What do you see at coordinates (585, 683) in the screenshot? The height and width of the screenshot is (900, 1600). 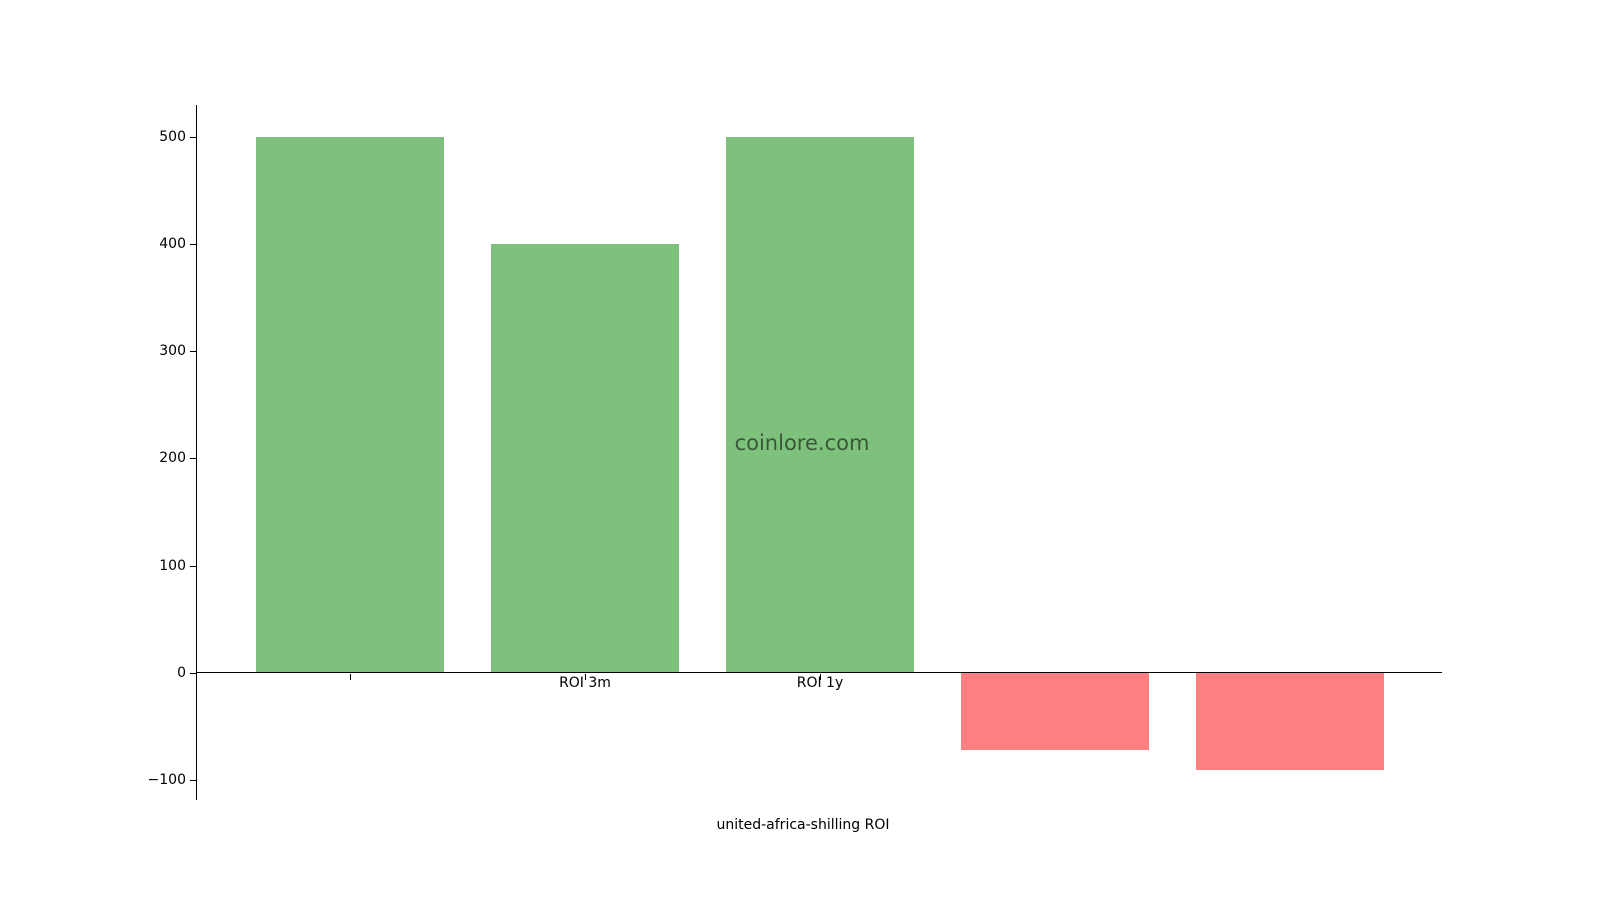 I see `x-tick-label: ROI 3m` at bounding box center [585, 683].